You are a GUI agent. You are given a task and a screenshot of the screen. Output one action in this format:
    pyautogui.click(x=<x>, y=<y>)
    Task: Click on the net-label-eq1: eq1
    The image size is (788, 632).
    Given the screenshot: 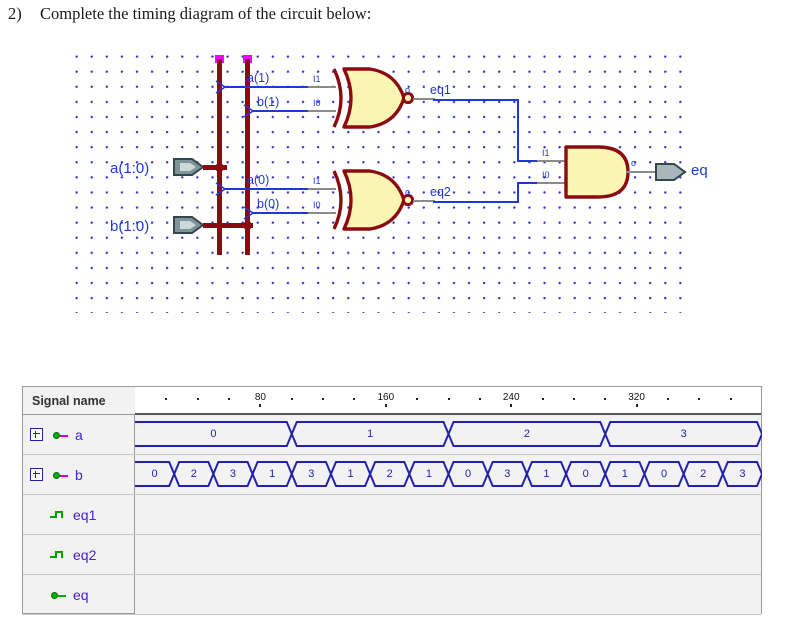 What is the action you would take?
    pyautogui.click(x=440, y=90)
    